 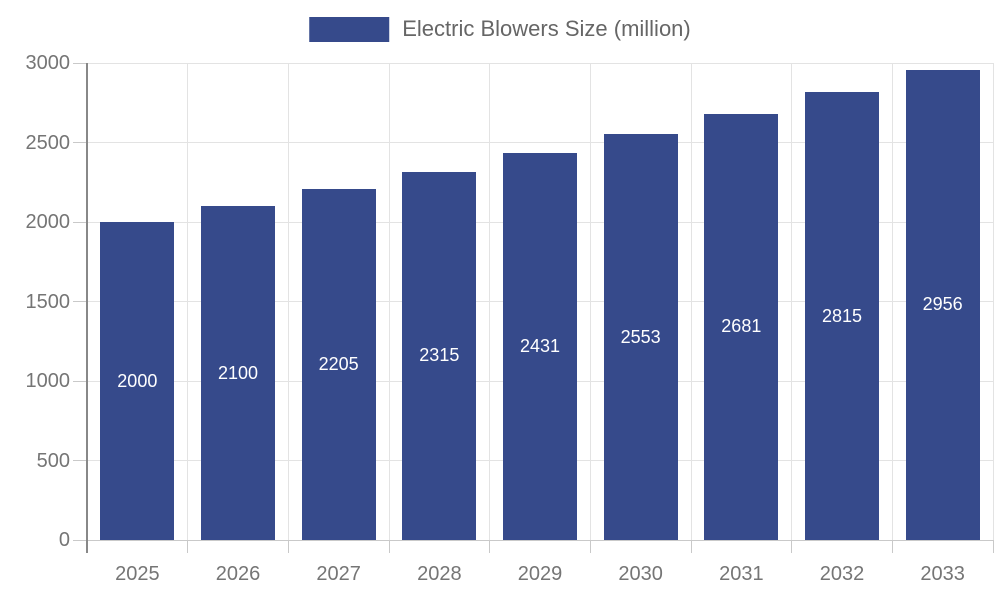 I want to click on bar-value-label: 2315, so click(x=439, y=355).